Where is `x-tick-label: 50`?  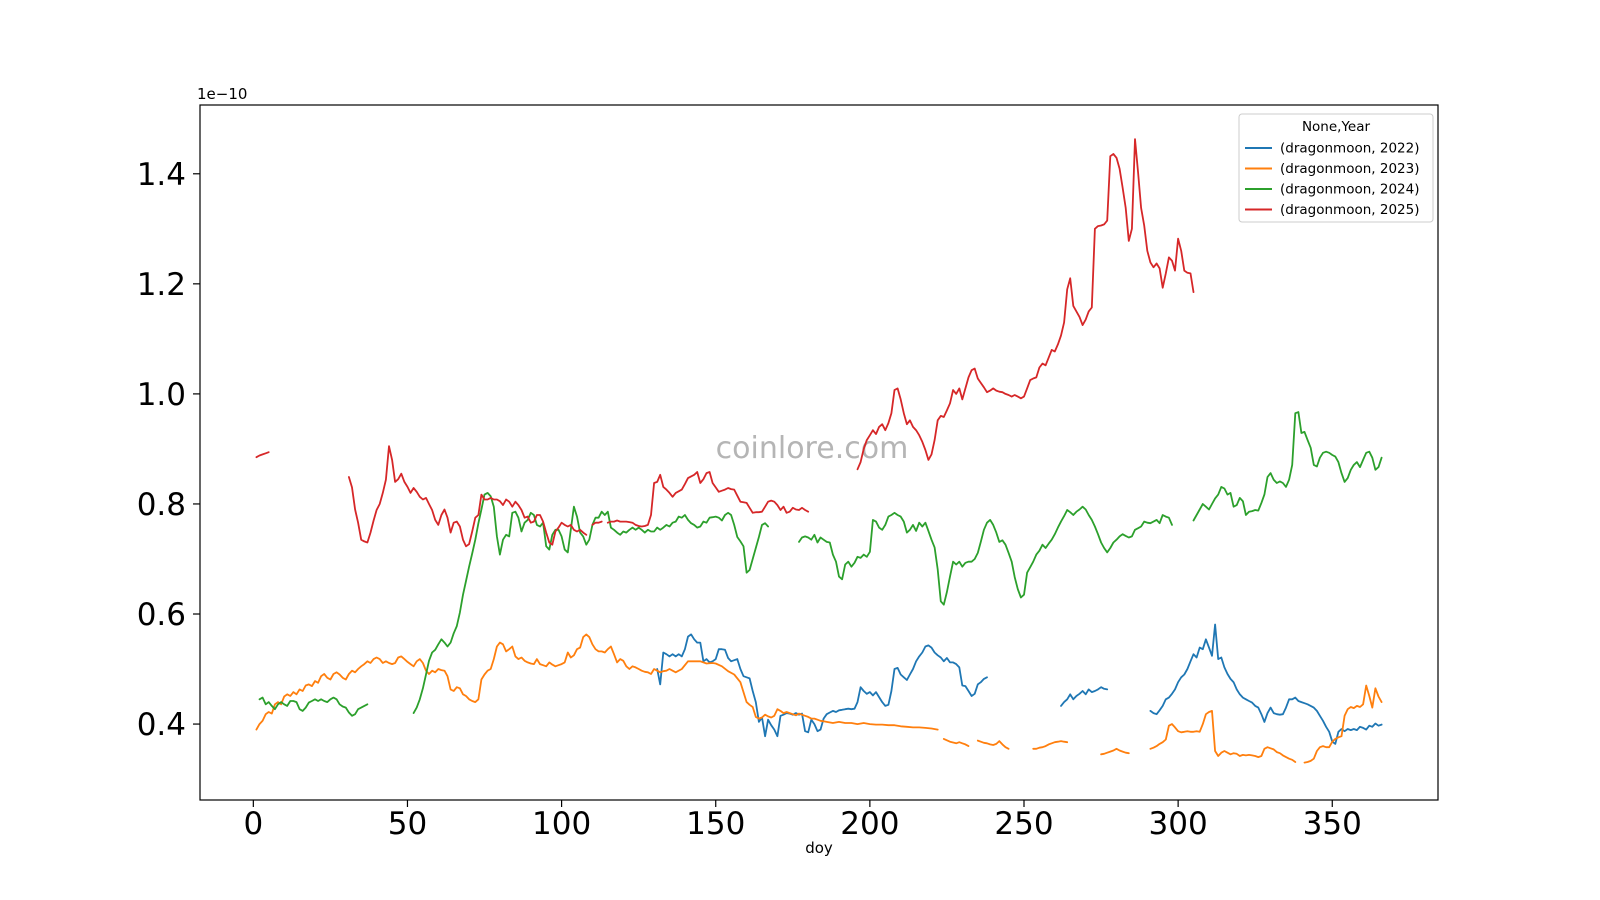 x-tick-label: 50 is located at coordinates (407, 824).